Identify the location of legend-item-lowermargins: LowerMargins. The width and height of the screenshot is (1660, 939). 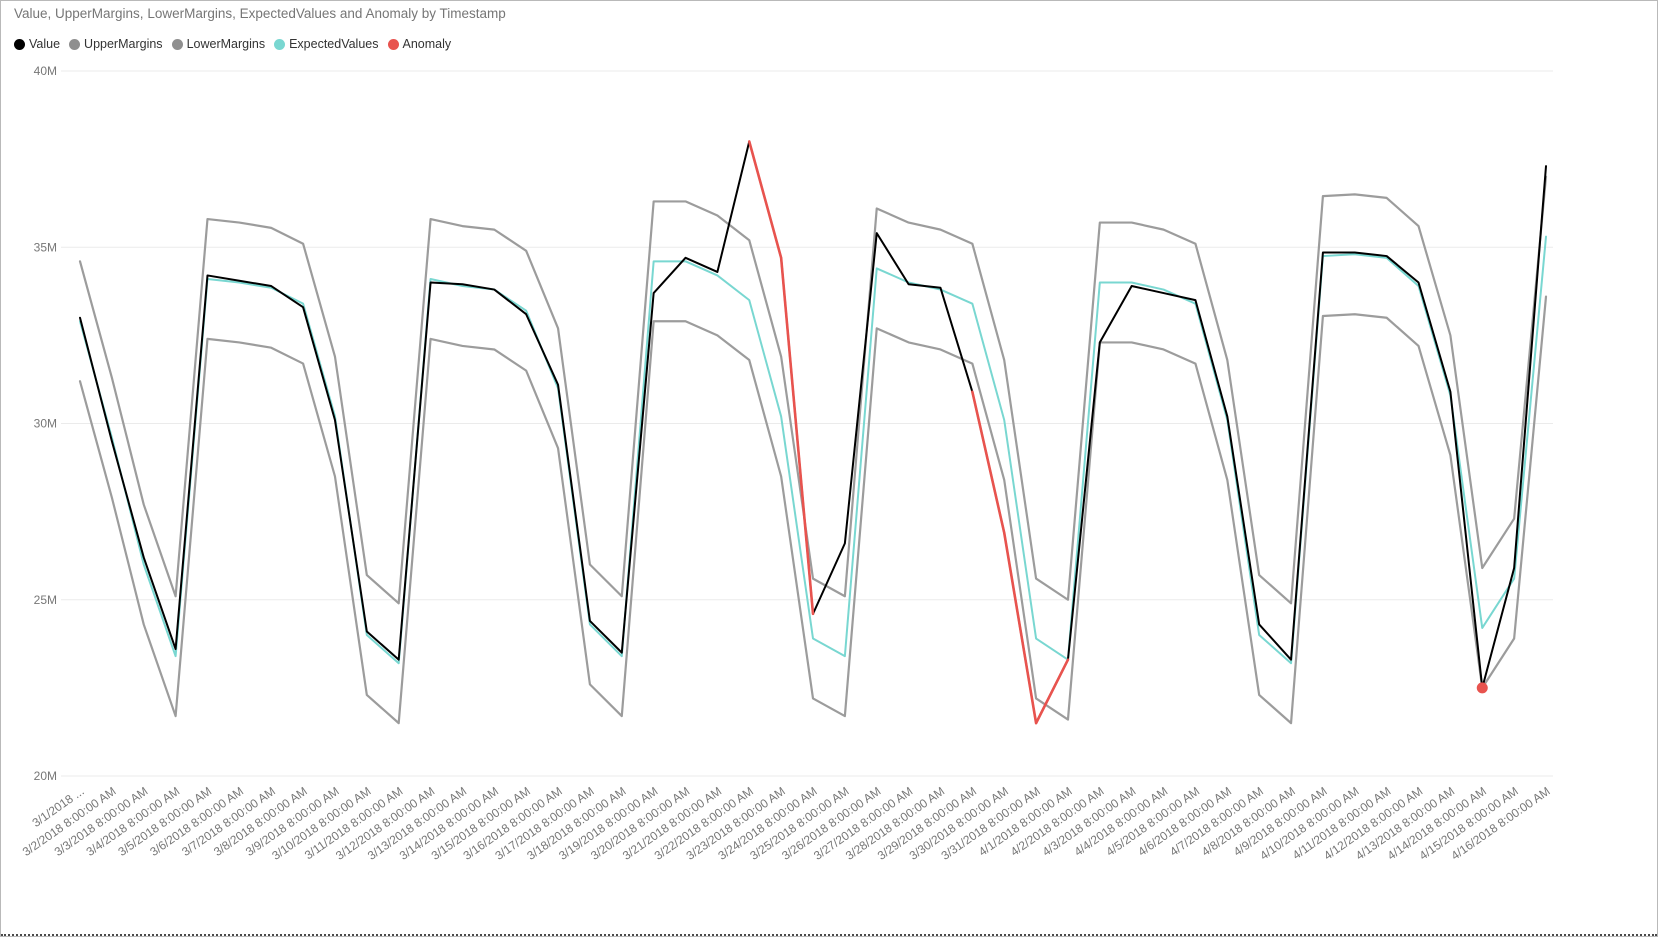
(218, 44).